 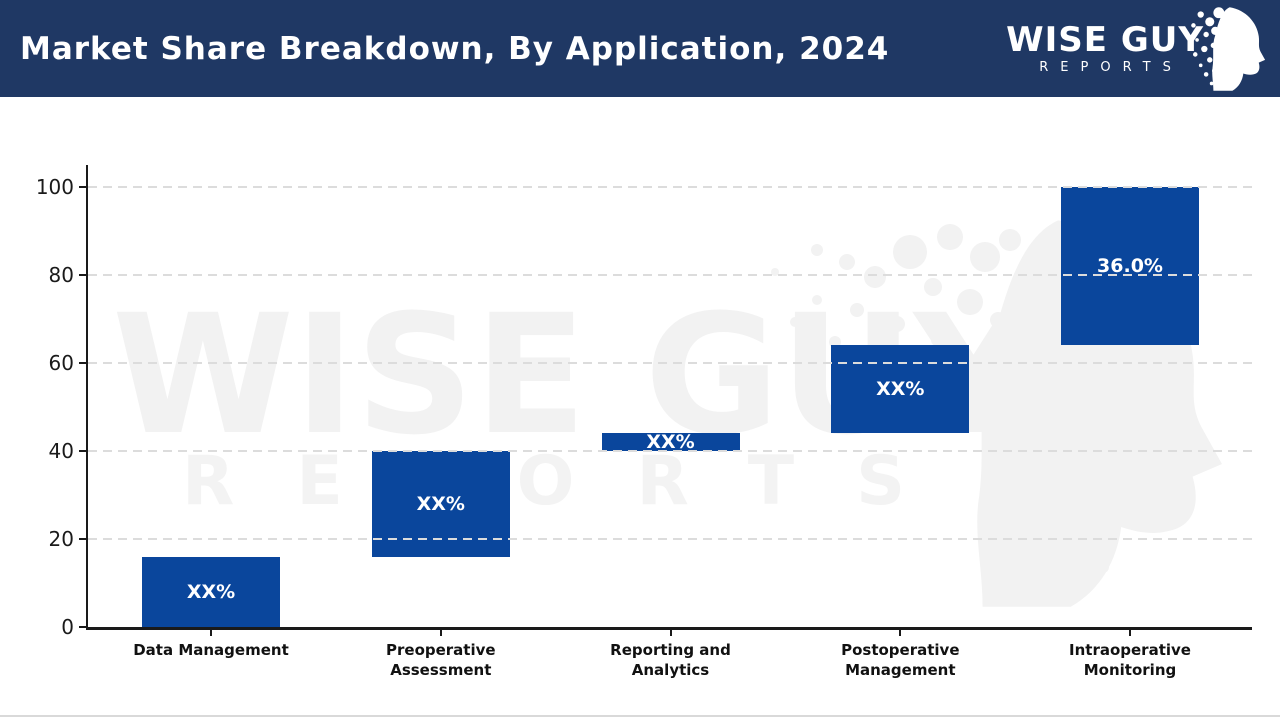 What do you see at coordinates (54, 187) in the screenshot?
I see `y-tick-label: 100` at bounding box center [54, 187].